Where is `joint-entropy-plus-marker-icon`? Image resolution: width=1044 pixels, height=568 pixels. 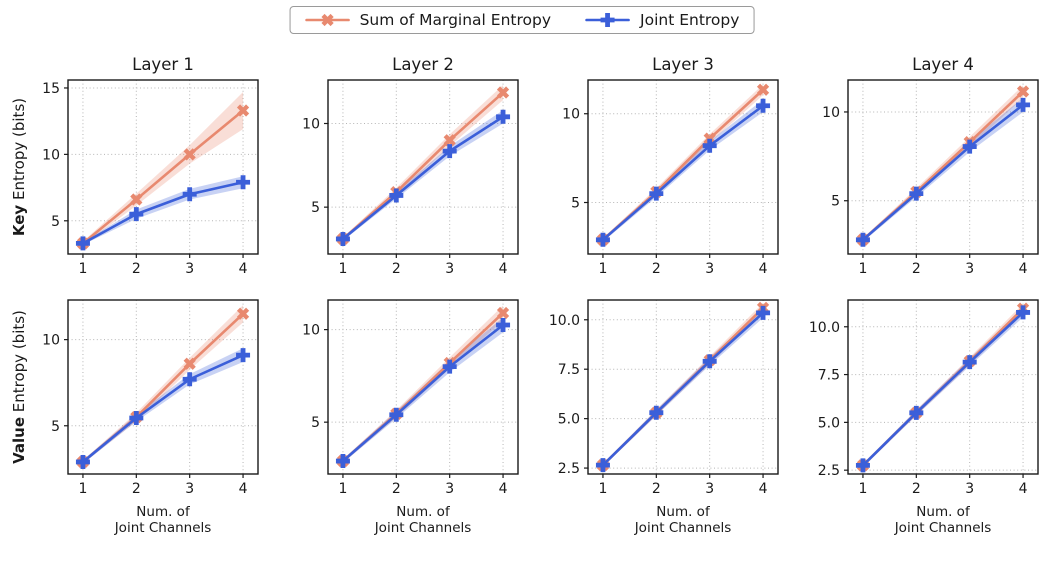 joint-entropy-plus-marker-icon is located at coordinates (608, 20).